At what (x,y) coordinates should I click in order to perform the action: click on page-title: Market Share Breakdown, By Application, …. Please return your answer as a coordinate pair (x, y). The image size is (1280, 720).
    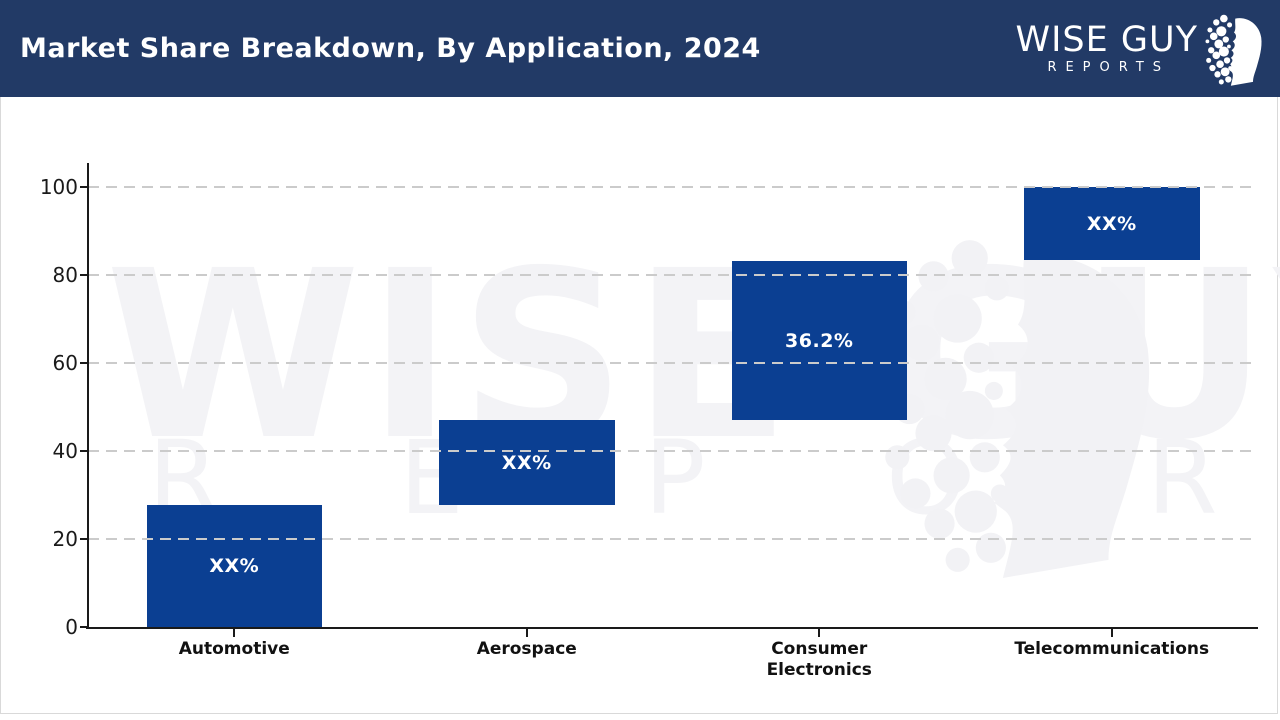
    Looking at the image, I should click on (390, 48).